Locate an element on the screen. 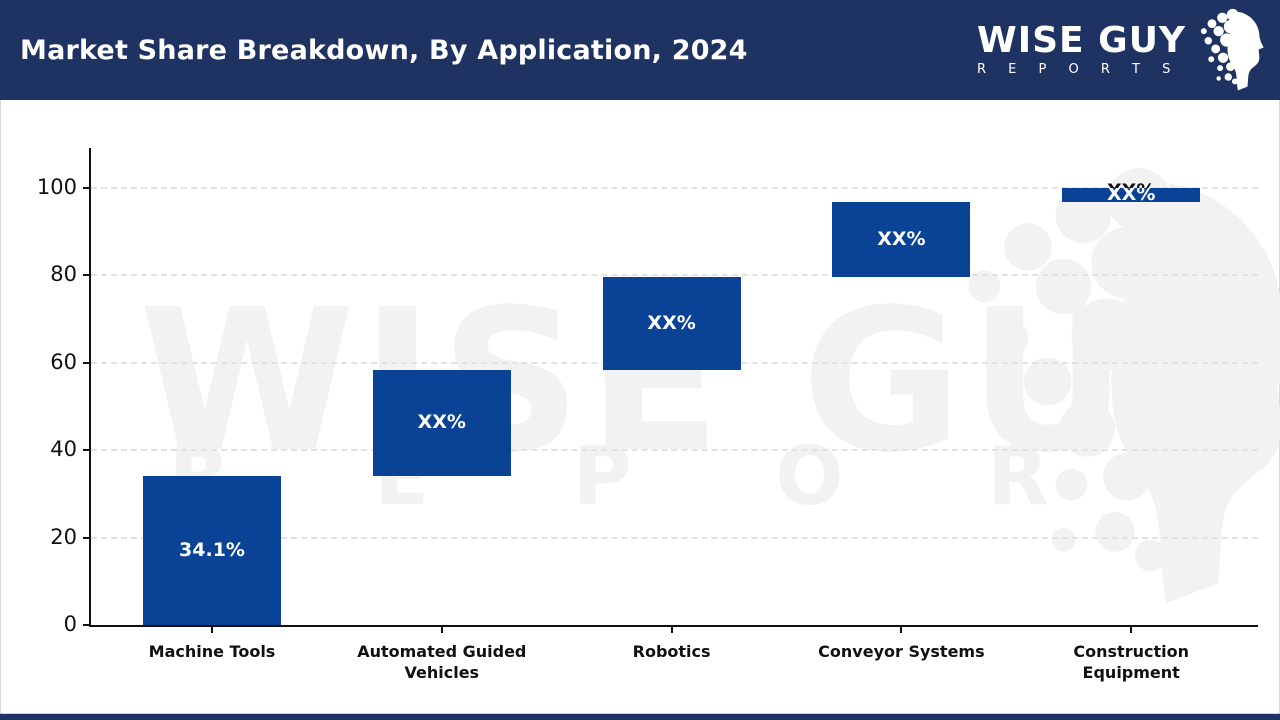 This screenshot has height=720, width=1280. bar-segment: 34.1% is located at coordinates (212, 550).